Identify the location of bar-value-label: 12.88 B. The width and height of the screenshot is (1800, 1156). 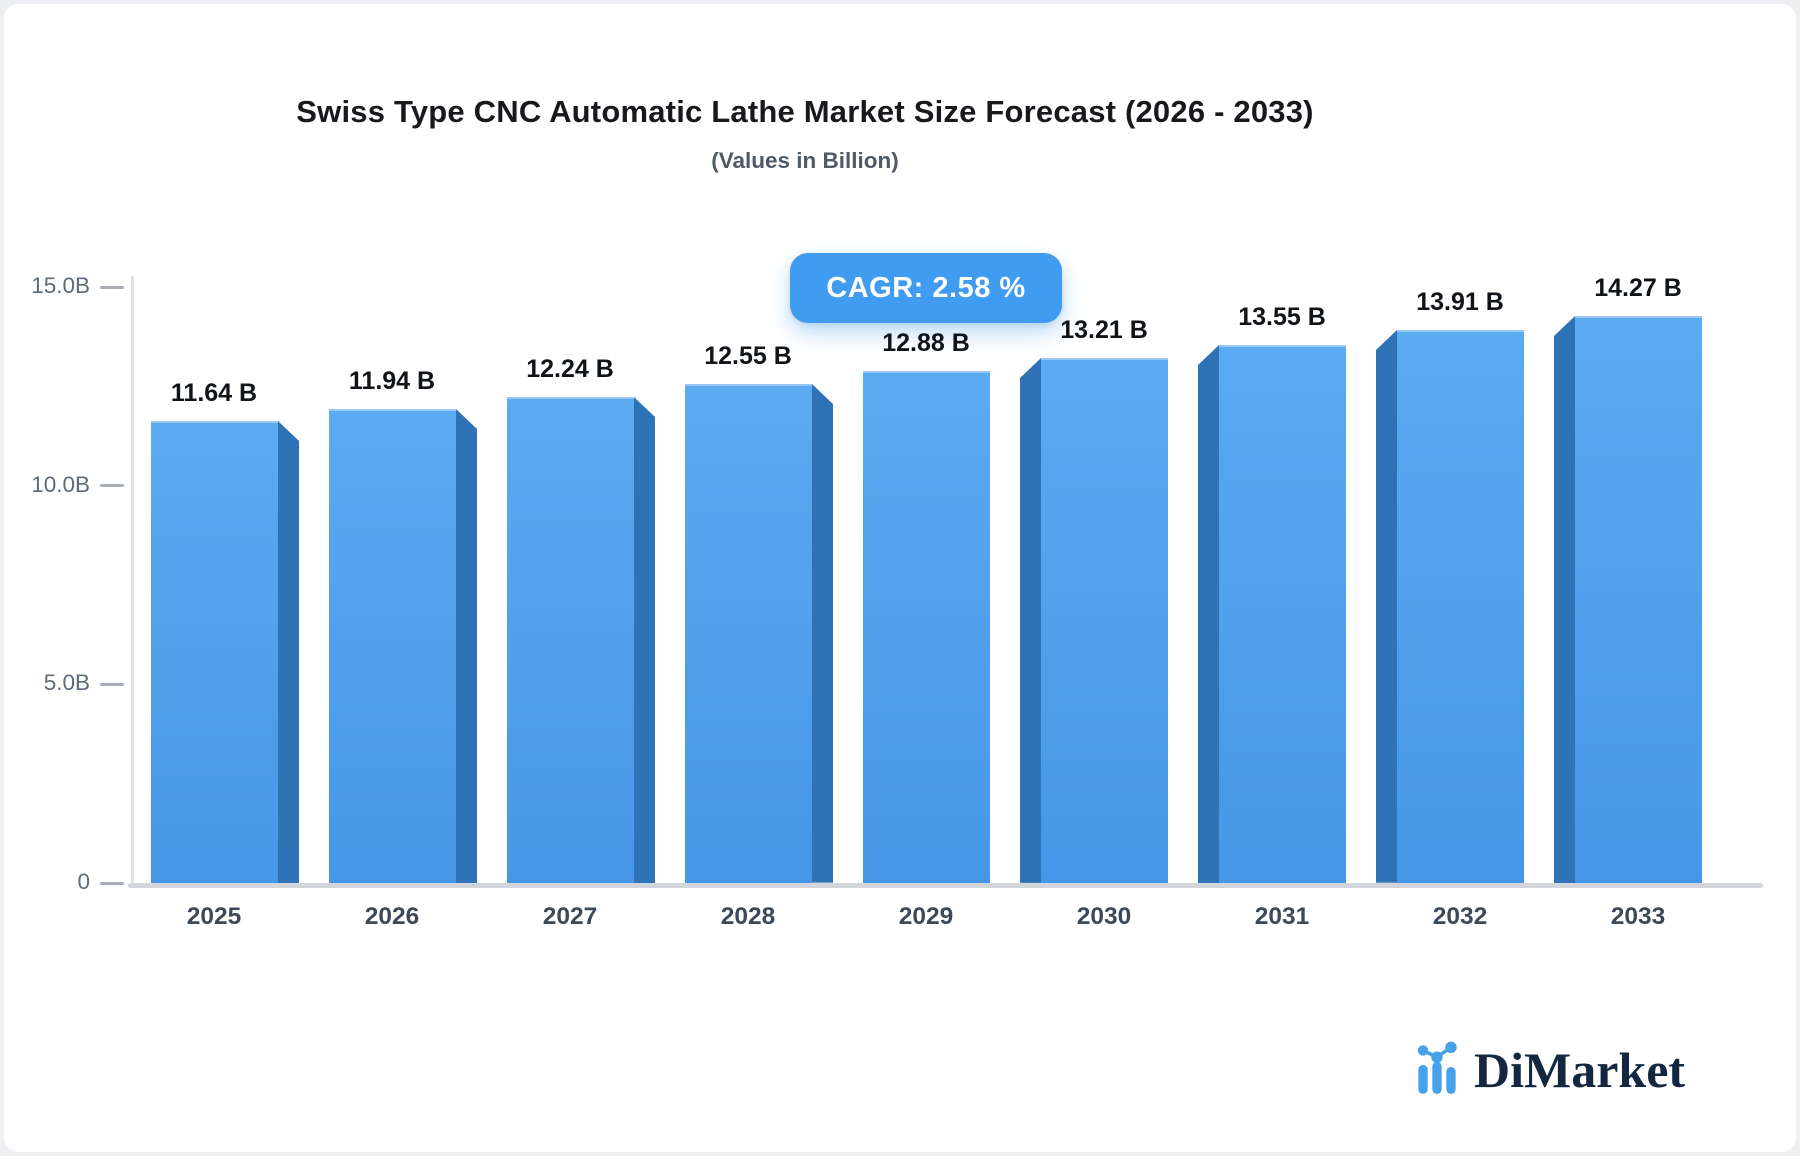
(926, 343).